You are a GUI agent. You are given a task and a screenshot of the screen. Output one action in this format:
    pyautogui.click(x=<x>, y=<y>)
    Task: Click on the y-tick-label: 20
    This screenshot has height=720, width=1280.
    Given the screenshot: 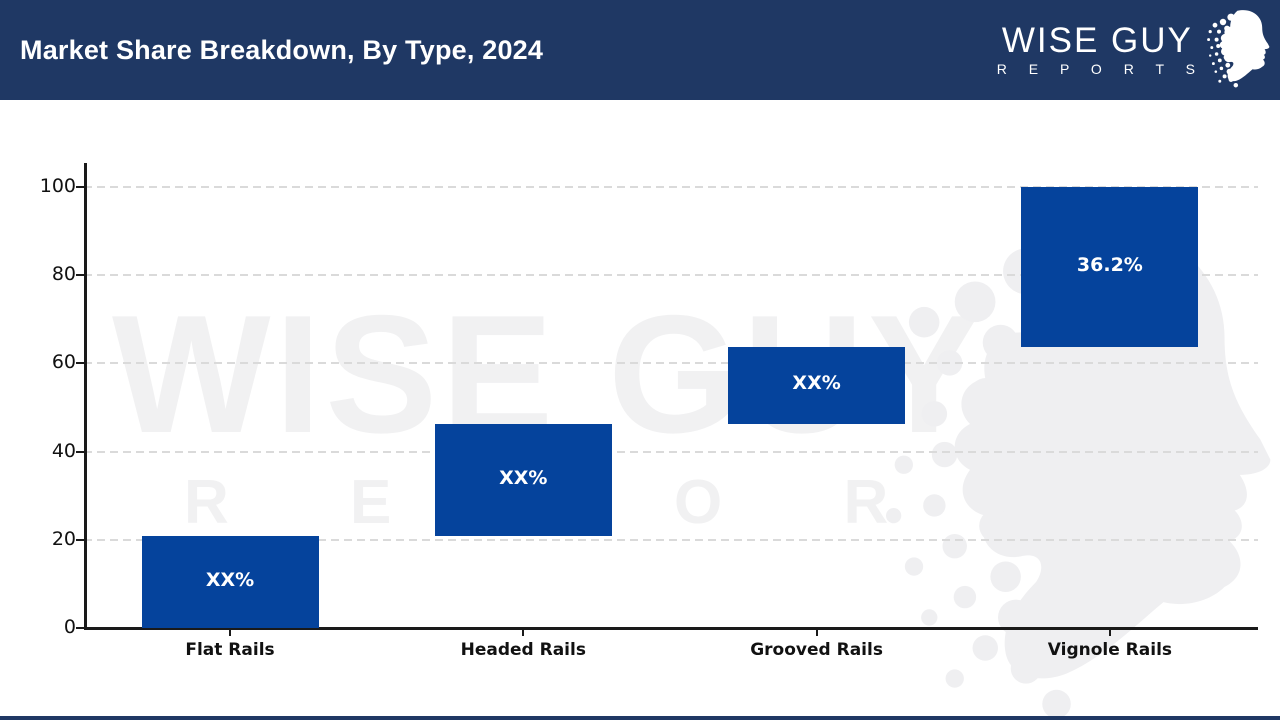 What is the action you would take?
    pyautogui.click(x=63, y=538)
    